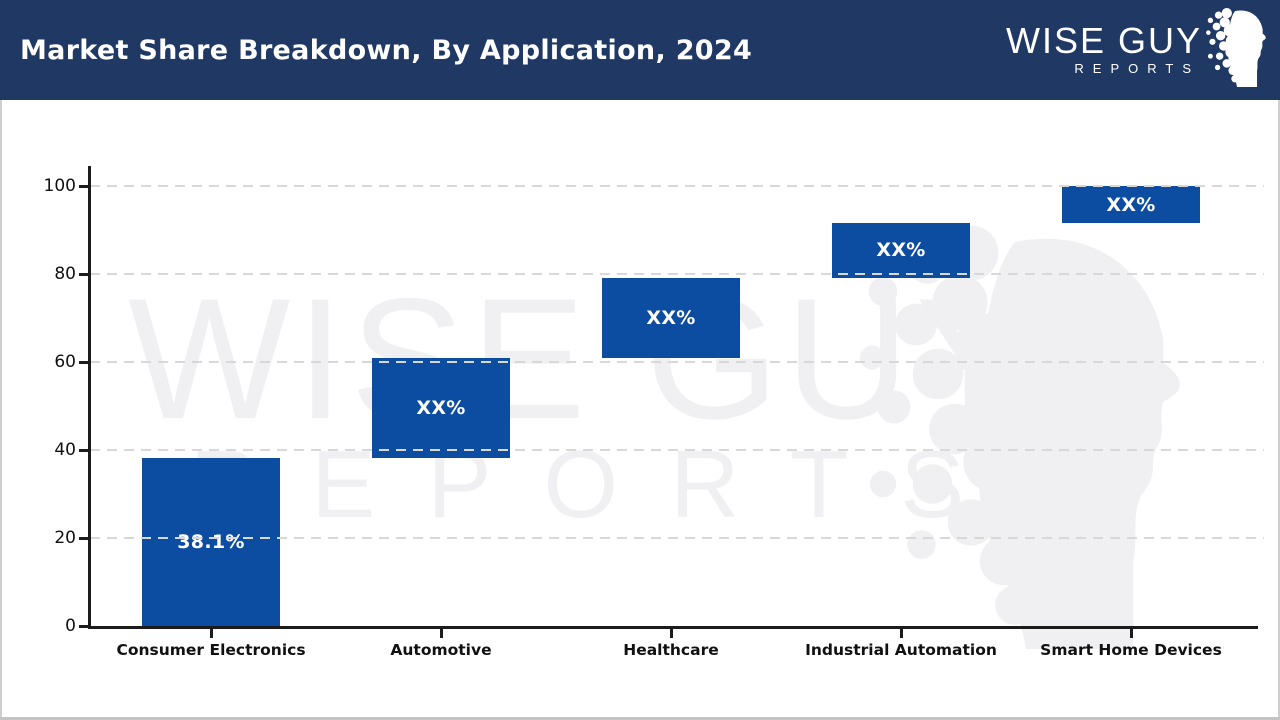 The image size is (1280, 720). Describe the element at coordinates (59, 186) in the screenshot. I see `y-tick-label-100: 100` at that location.